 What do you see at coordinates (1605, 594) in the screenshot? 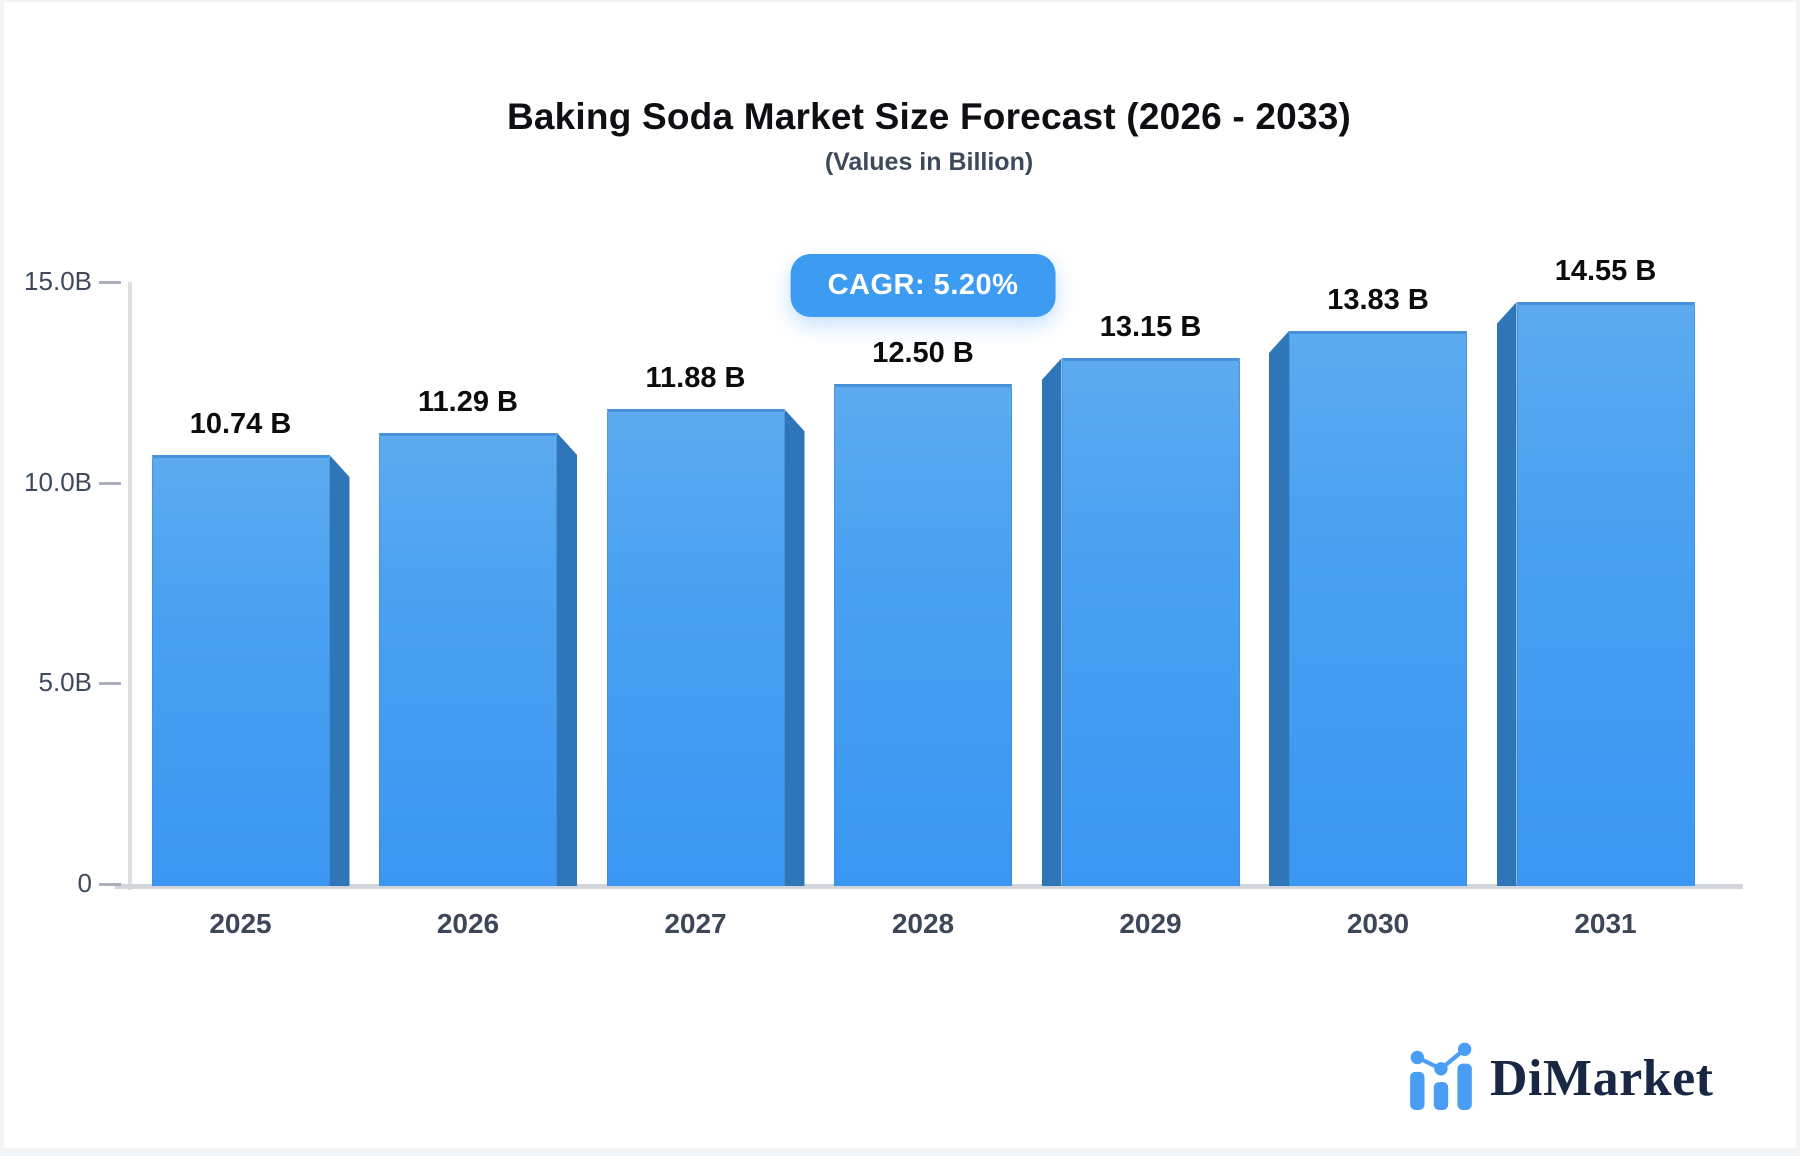
I see `bar-2031` at bounding box center [1605, 594].